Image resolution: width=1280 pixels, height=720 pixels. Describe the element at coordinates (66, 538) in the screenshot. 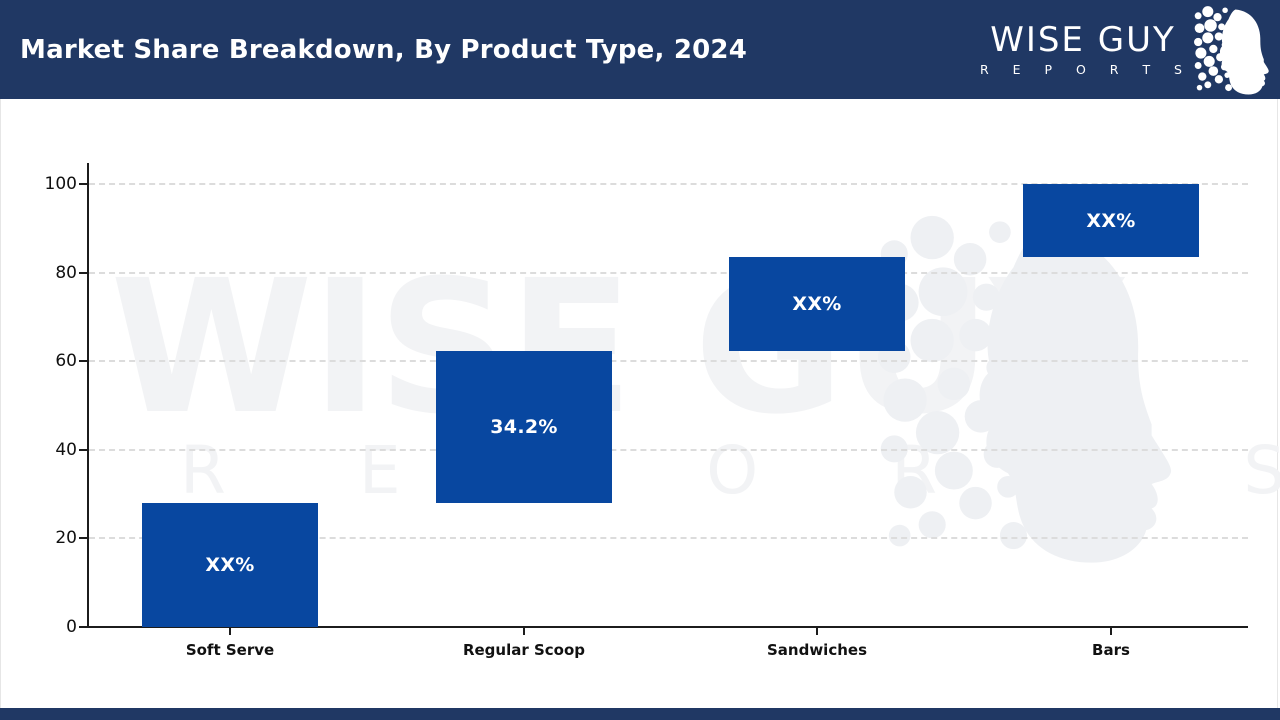

I see `y-tick-label: 20` at that location.